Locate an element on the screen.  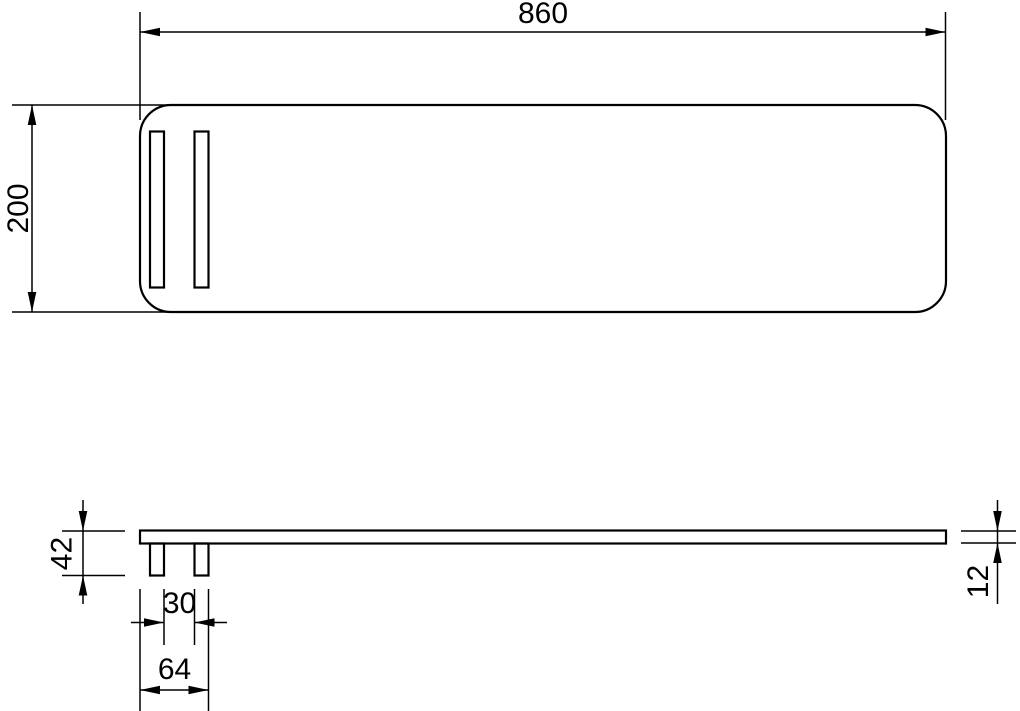
dimension-label-leg-height: 42 is located at coordinates (62, 553).